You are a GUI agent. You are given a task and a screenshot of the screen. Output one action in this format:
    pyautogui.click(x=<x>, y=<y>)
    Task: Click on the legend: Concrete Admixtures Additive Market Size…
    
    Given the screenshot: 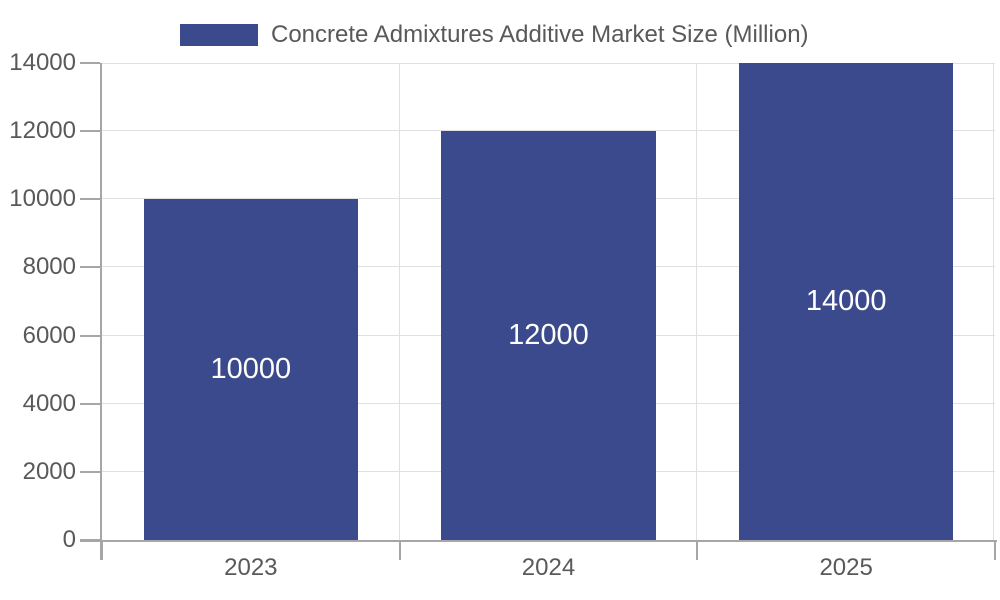 What is the action you would take?
    pyautogui.click(x=494, y=35)
    